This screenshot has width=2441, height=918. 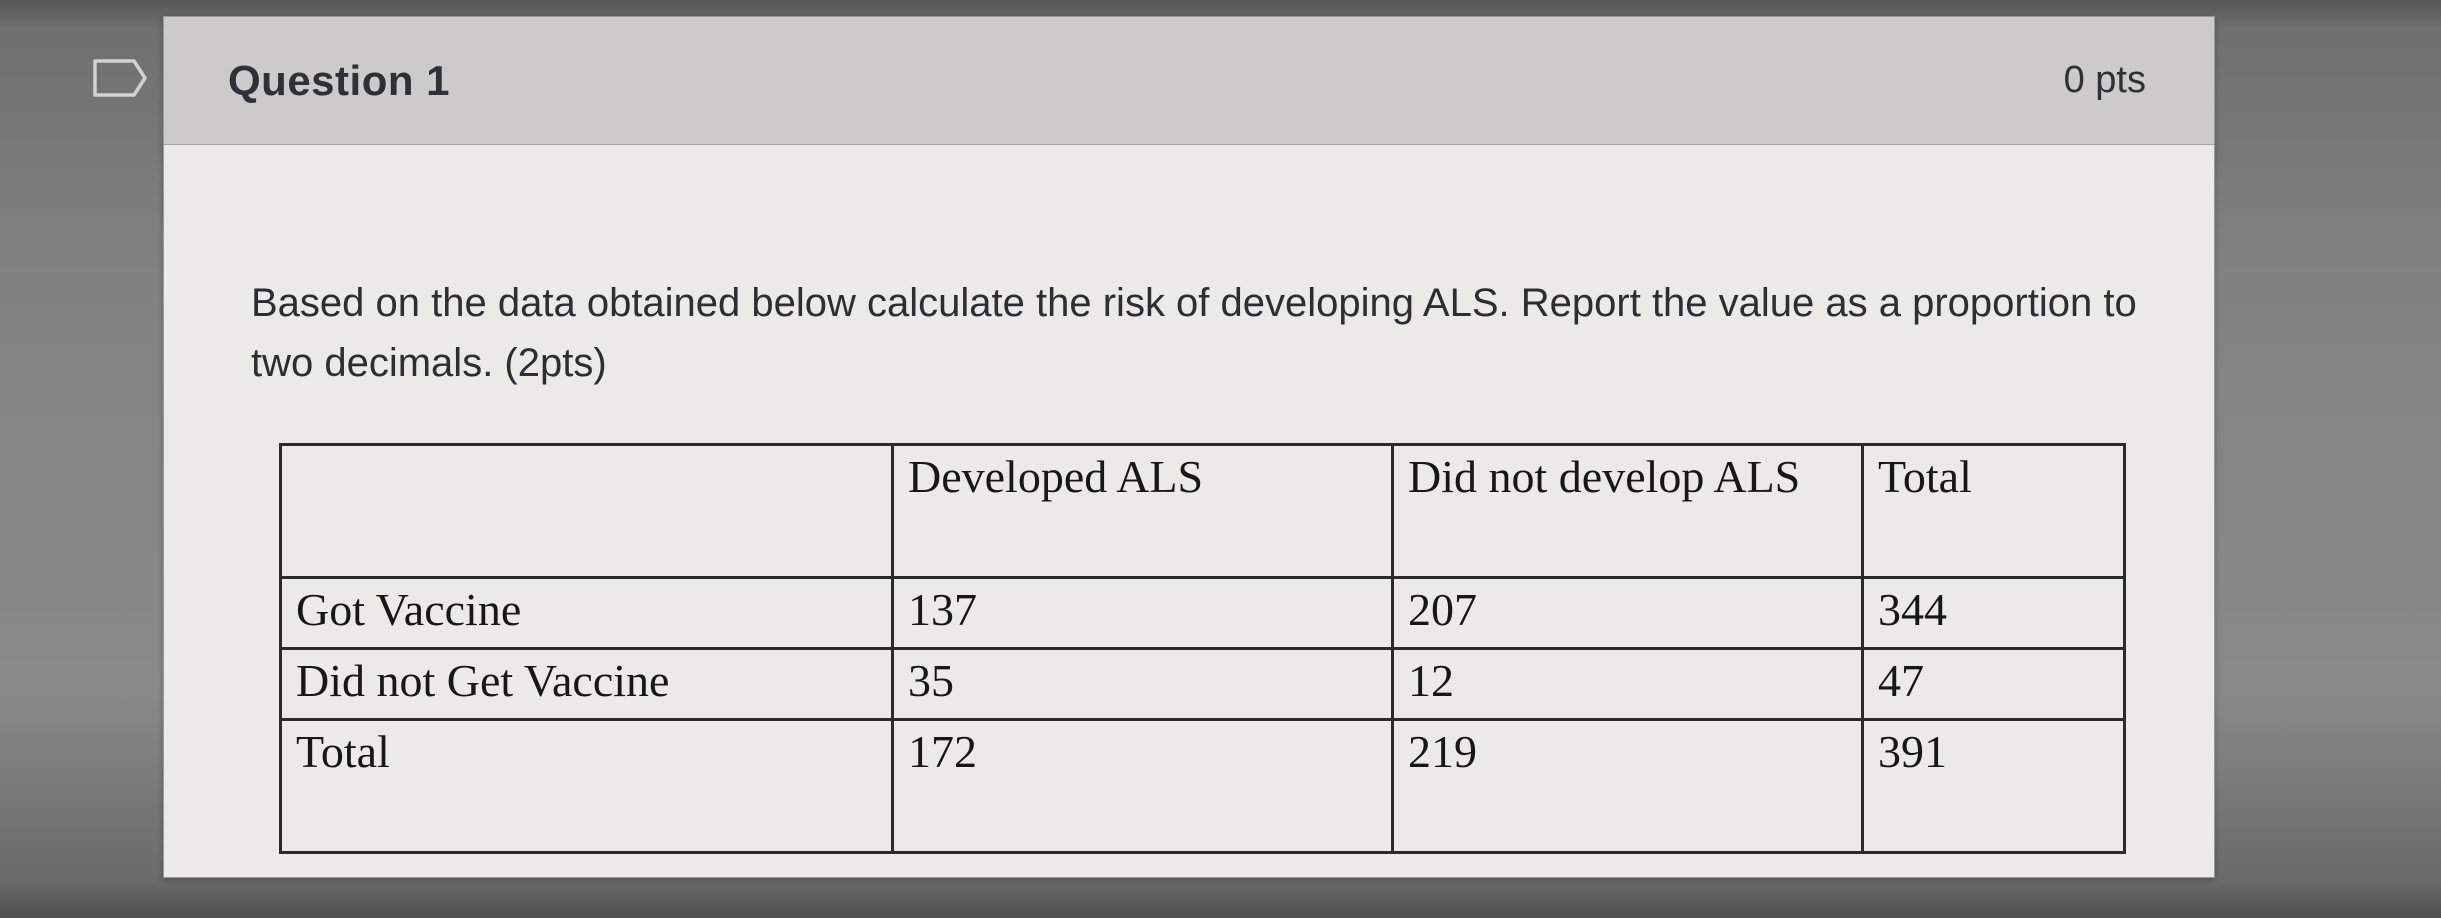 I want to click on table-row: Got Vaccine 137 207 344, so click(x=1202, y=613).